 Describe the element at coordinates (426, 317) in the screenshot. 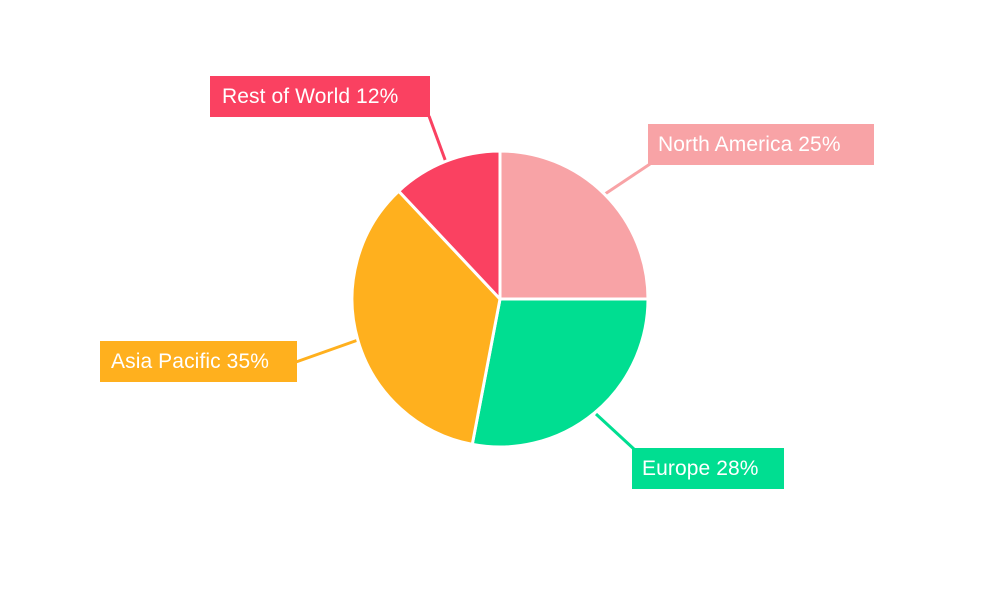

I see `pie-slice-asia-pacific` at that location.